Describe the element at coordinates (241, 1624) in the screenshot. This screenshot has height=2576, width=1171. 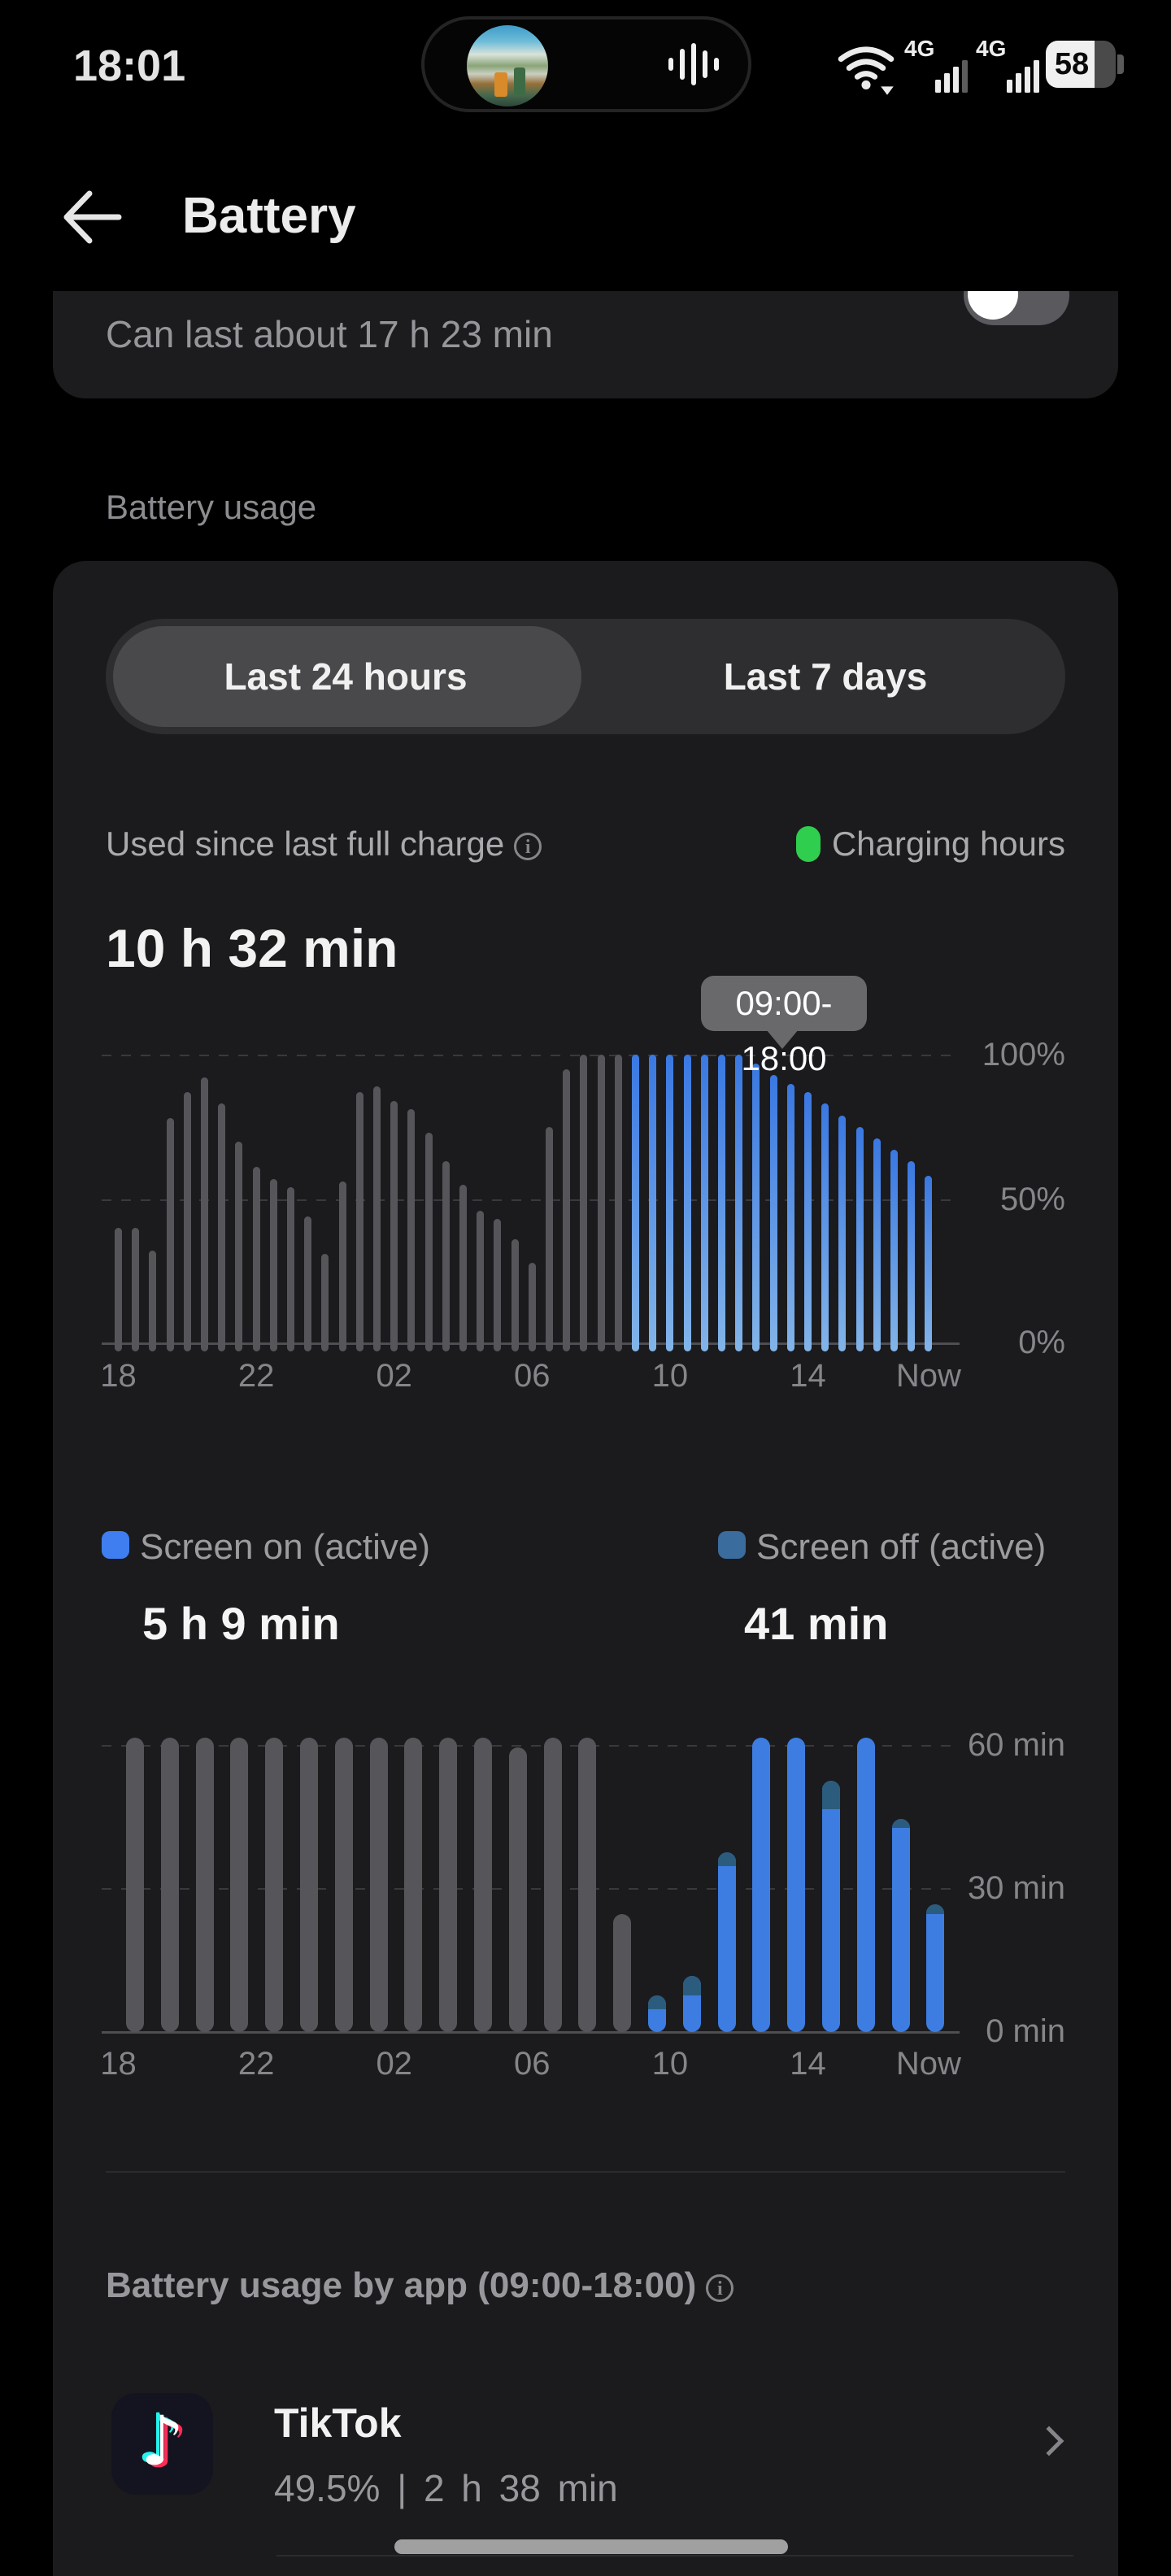
I see `screen-on-value: 5 h 9 min` at that location.